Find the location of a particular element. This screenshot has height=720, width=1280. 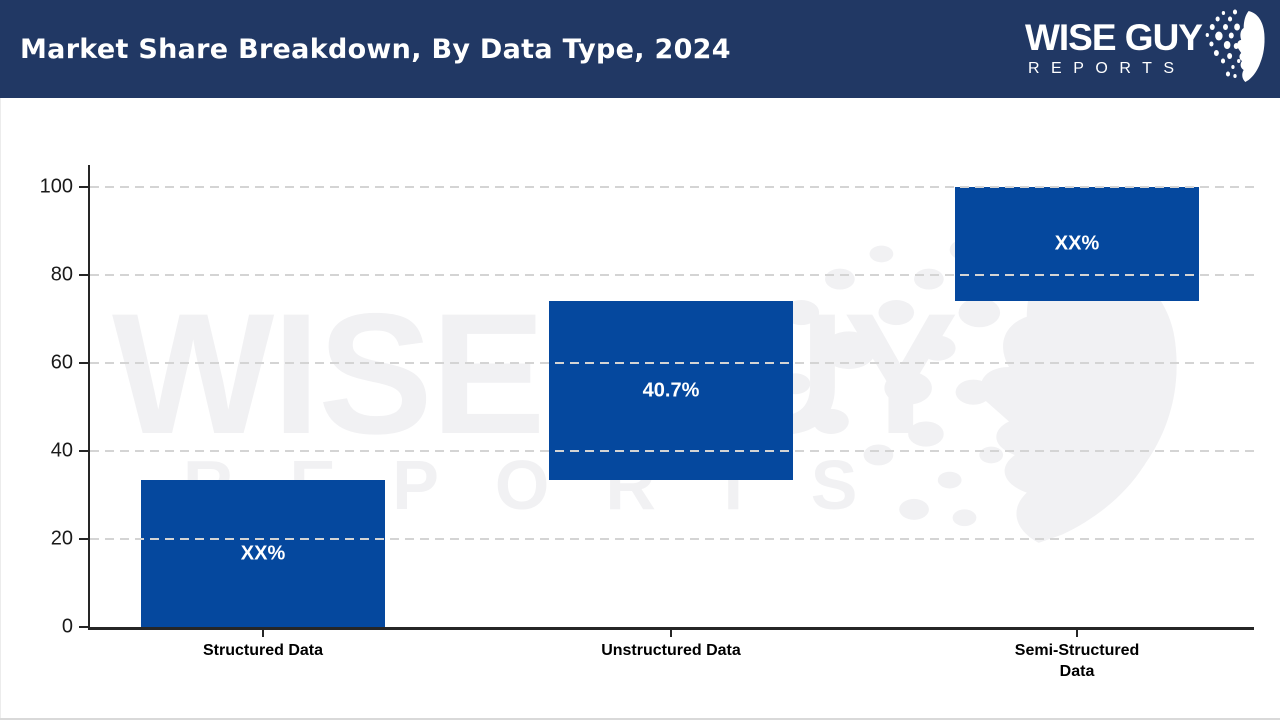

x-axis-line is located at coordinates (671, 628).